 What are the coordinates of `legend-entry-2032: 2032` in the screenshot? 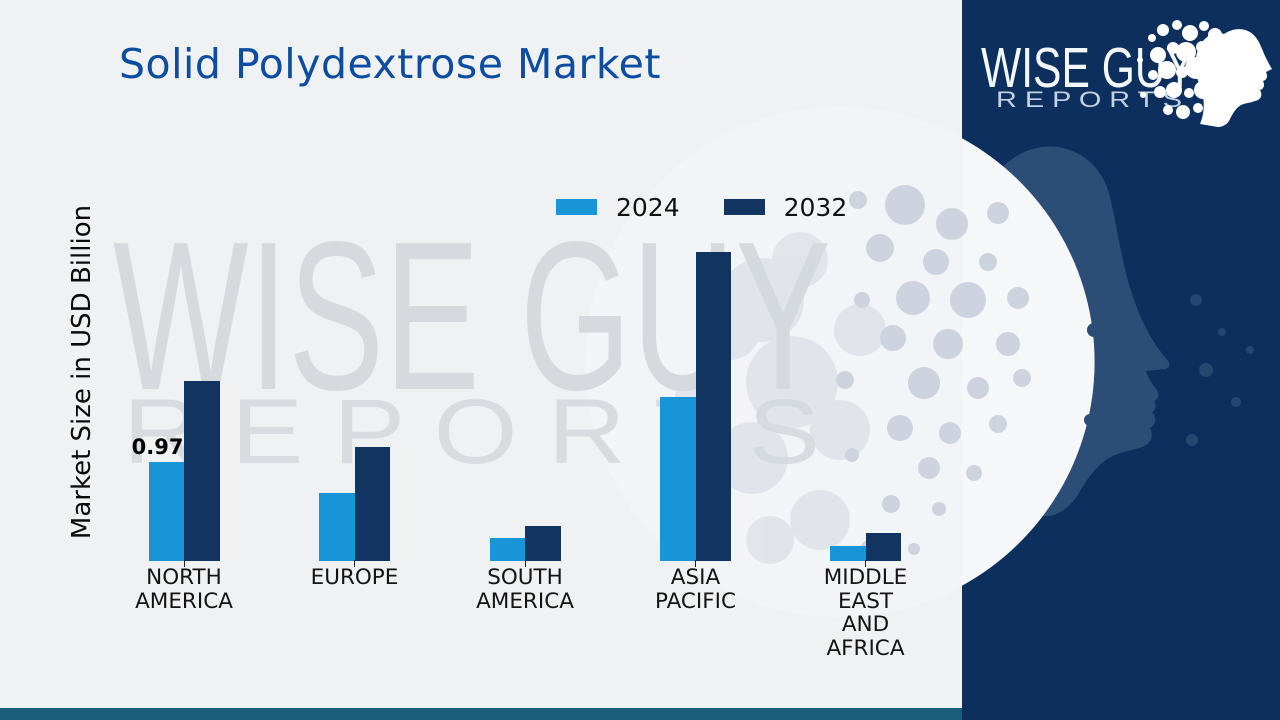 It's located at (785, 207).